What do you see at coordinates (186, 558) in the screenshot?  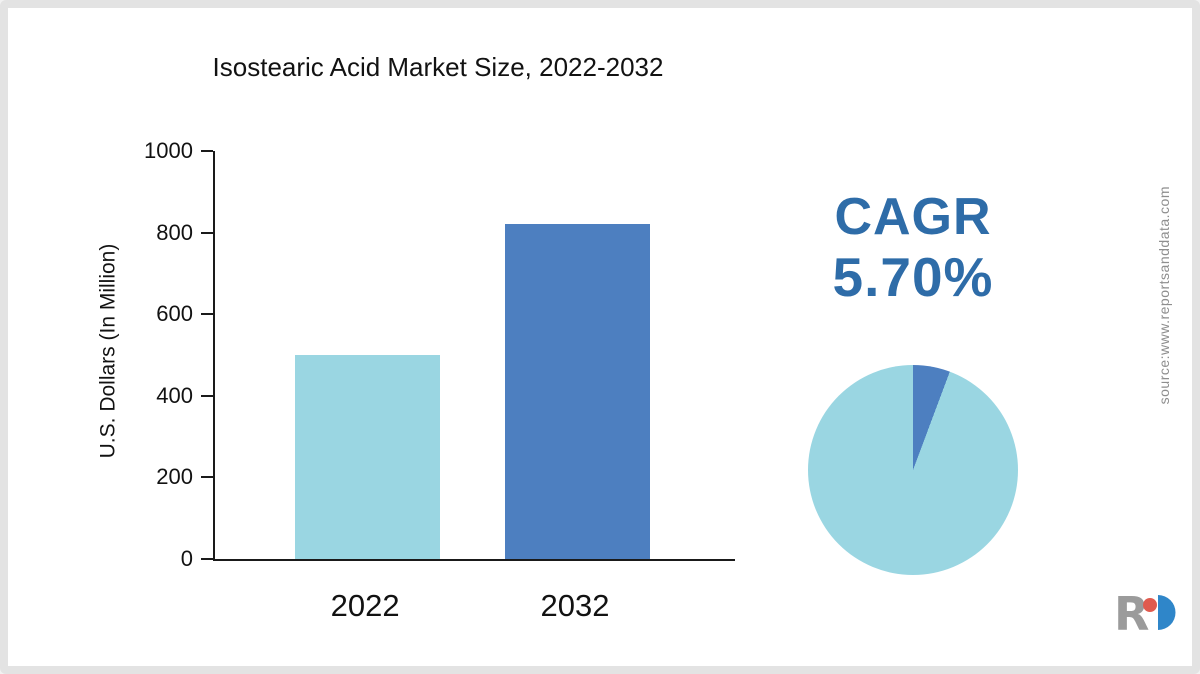 I see `y-tick-label: 0` at bounding box center [186, 558].